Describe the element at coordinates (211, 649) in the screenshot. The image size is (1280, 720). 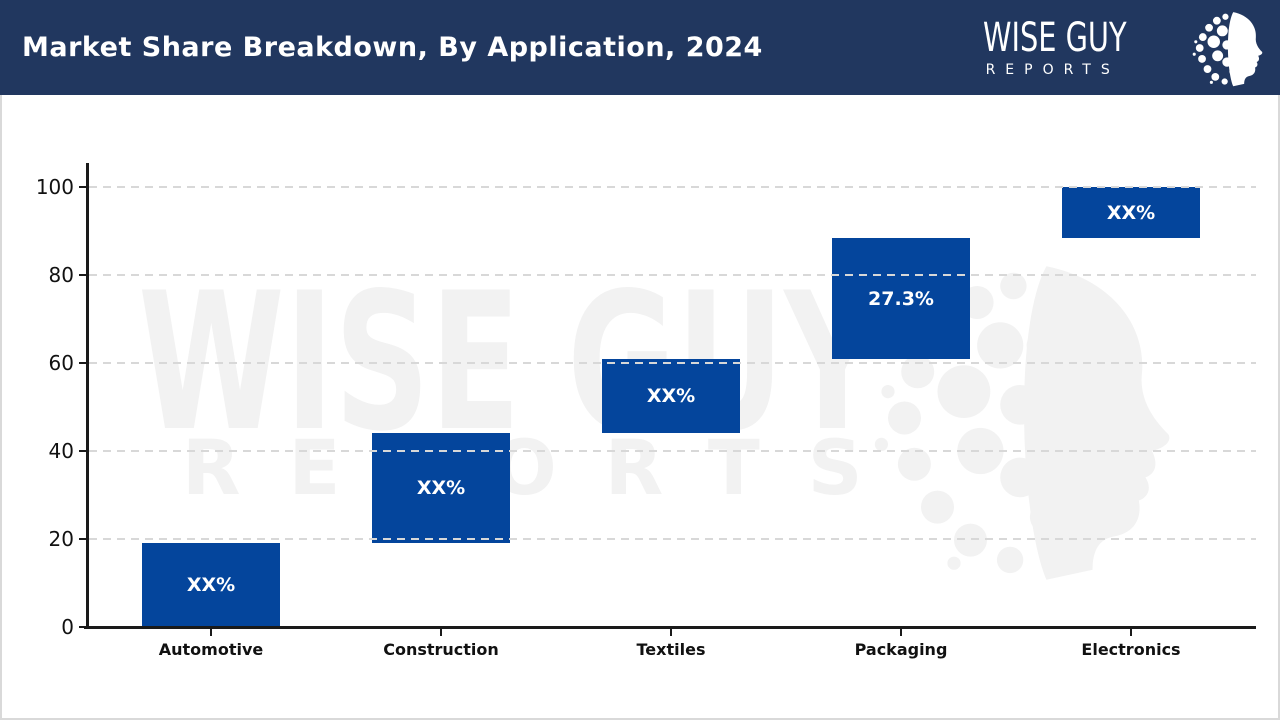
I see `category-label-automotive: Automotive` at that location.